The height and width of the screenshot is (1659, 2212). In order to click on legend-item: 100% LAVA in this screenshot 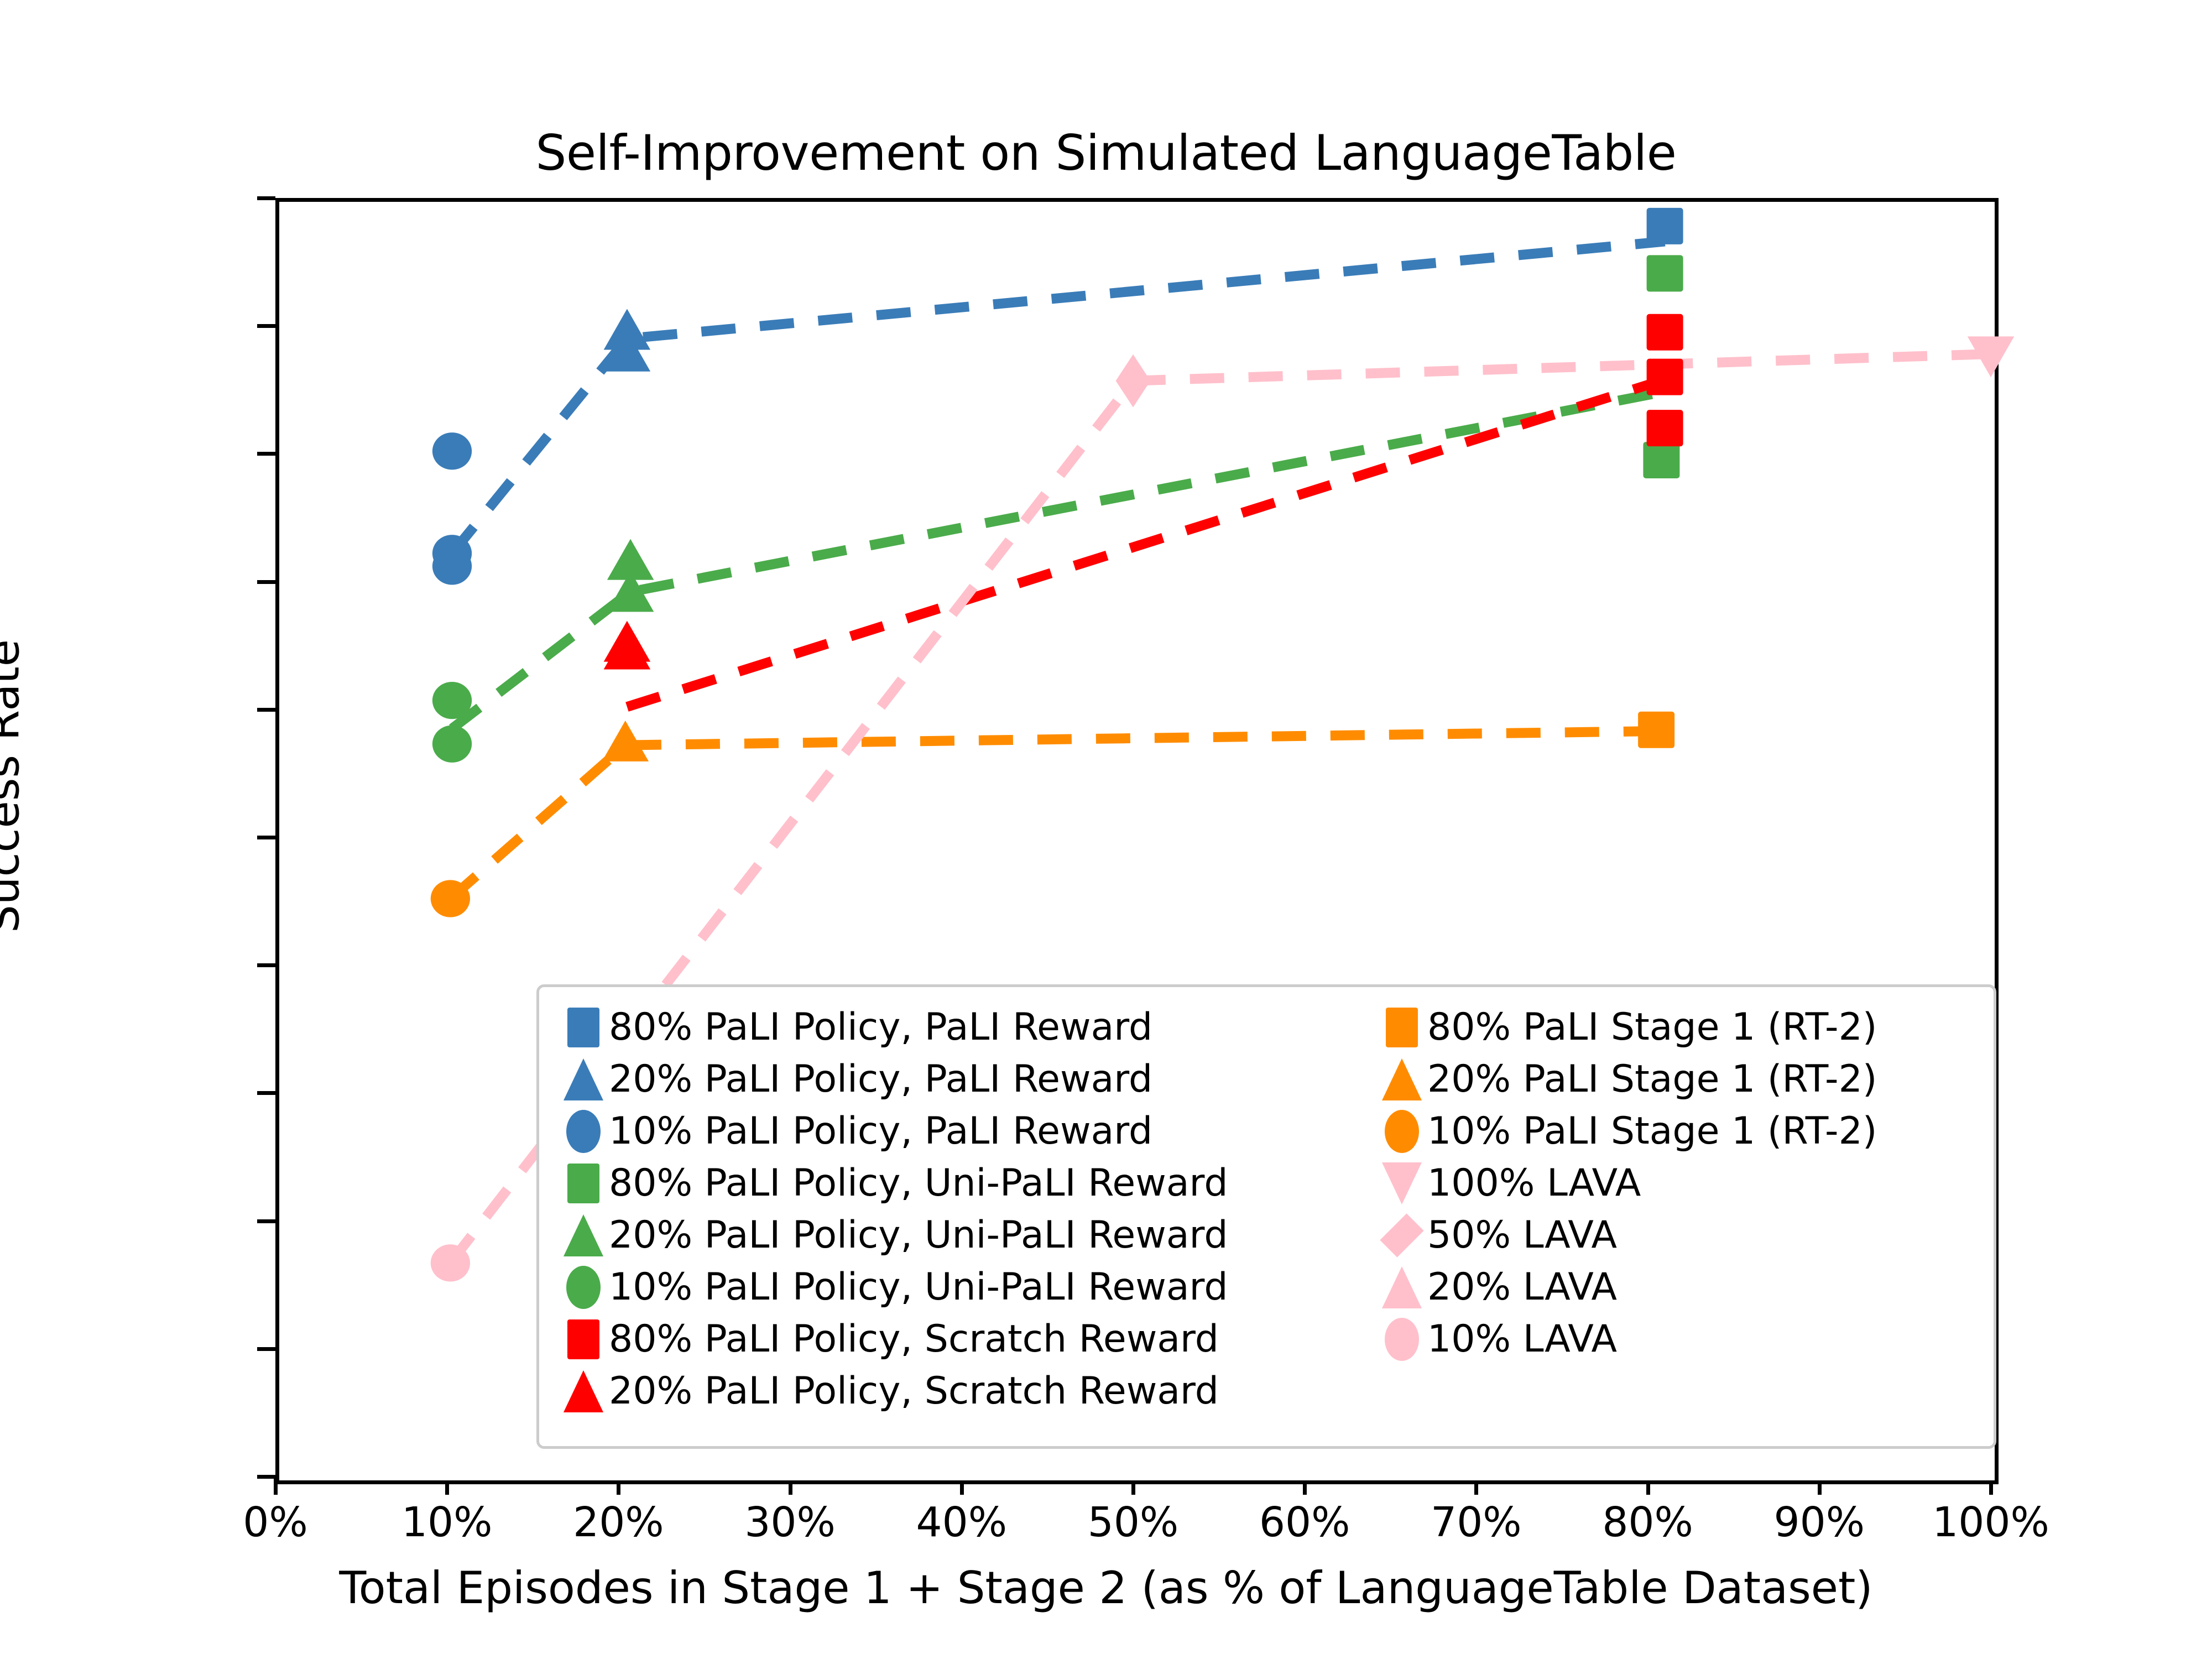, I will do `click(1675, 1183)`.